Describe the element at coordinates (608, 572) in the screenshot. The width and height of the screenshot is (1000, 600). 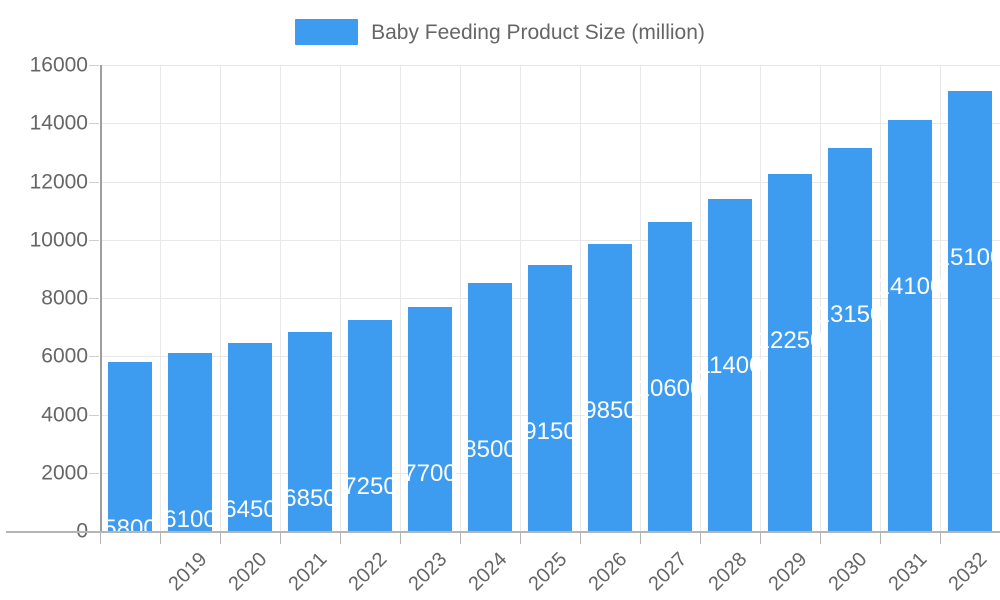
I see `x-axis-tick-label: 2026` at that location.